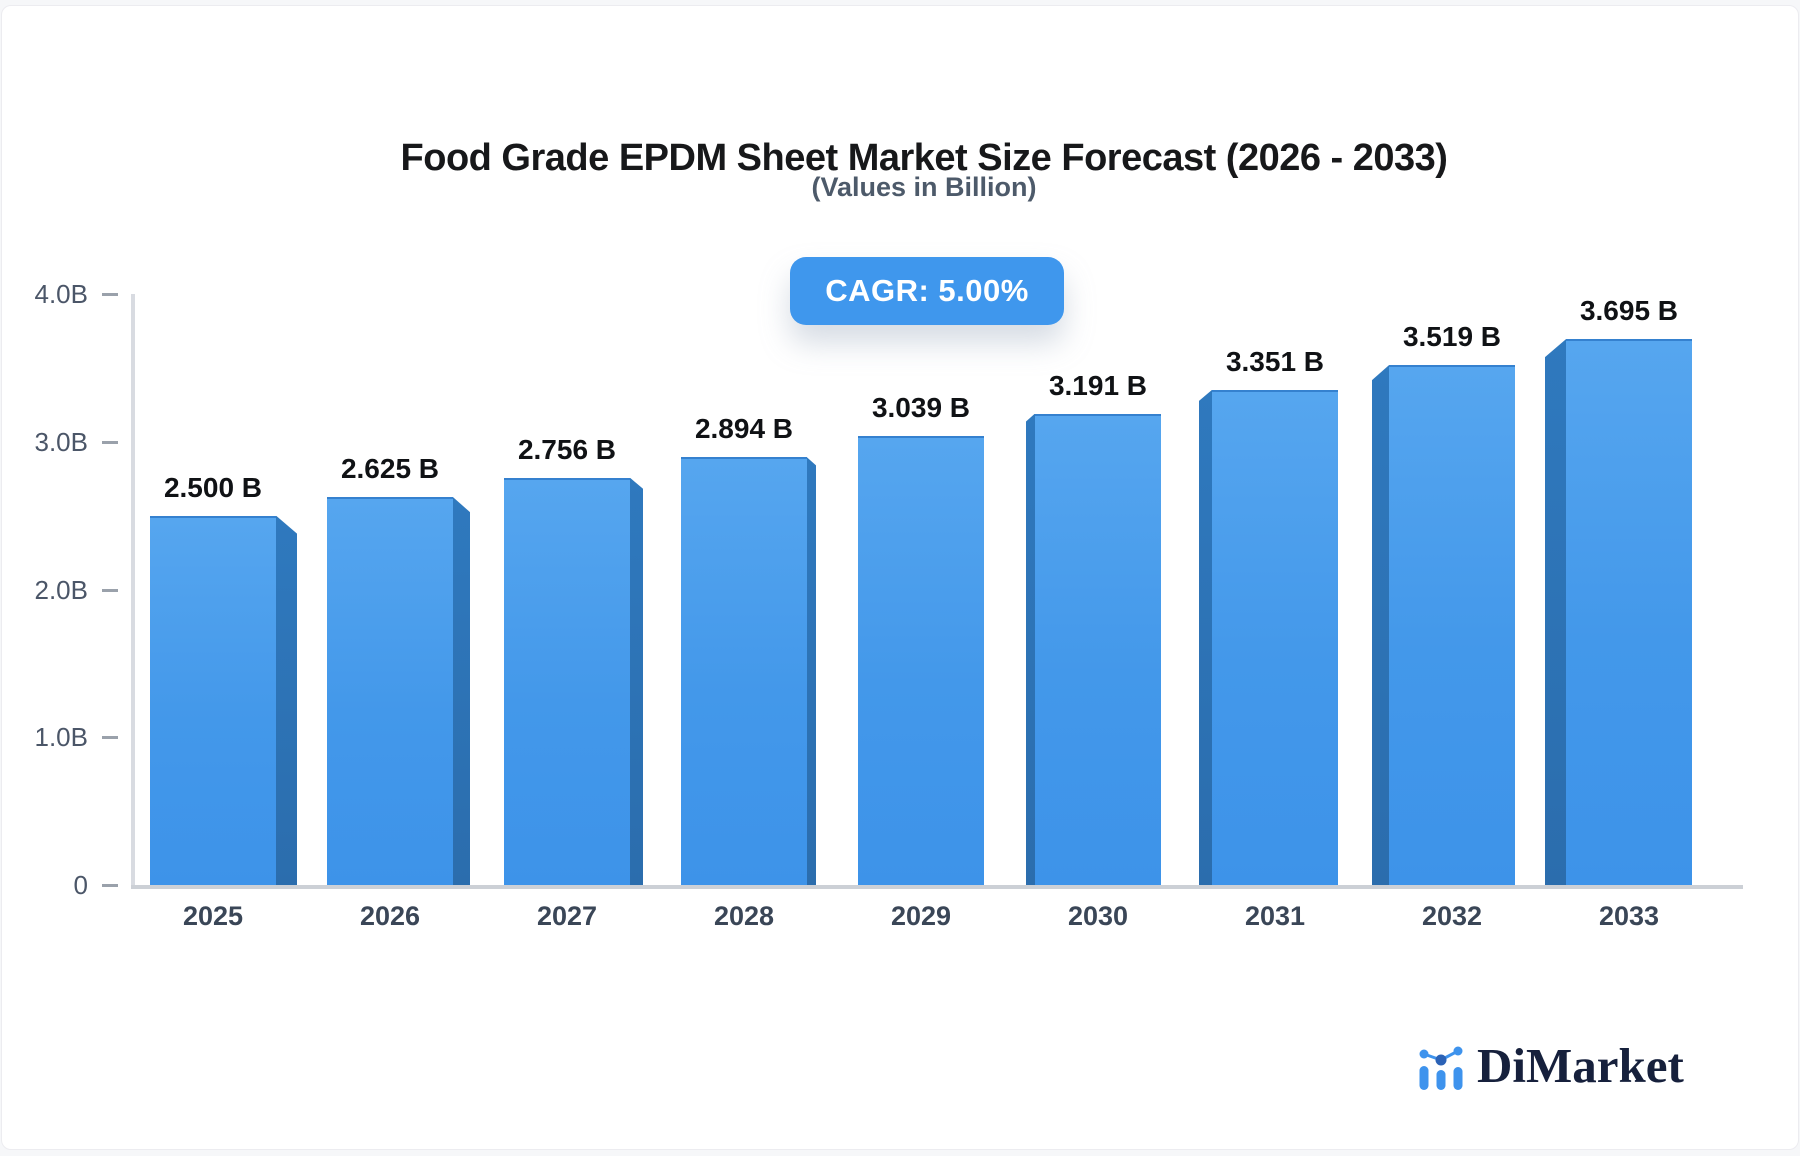 This screenshot has width=1800, height=1156. What do you see at coordinates (1452, 625) in the screenshot?
I see `bar-2032` at bounding box center [1452, 625].